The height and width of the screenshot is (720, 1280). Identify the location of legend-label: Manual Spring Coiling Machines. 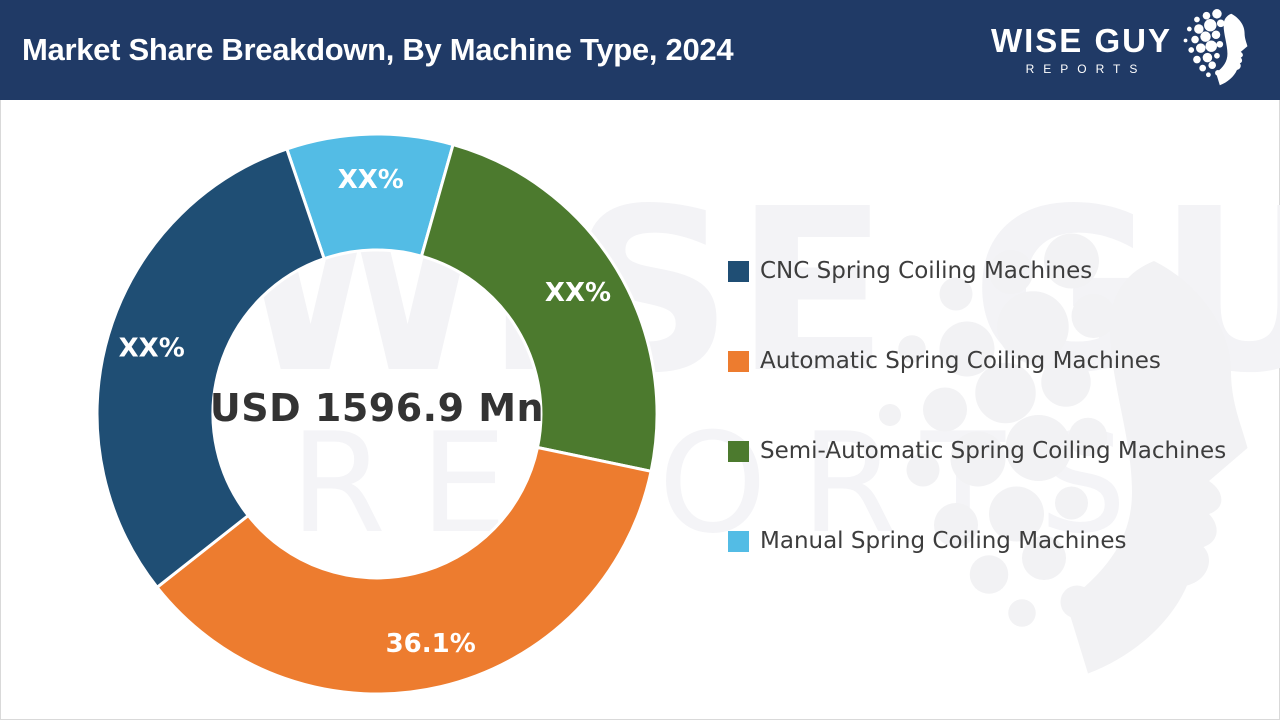
(943, 541).